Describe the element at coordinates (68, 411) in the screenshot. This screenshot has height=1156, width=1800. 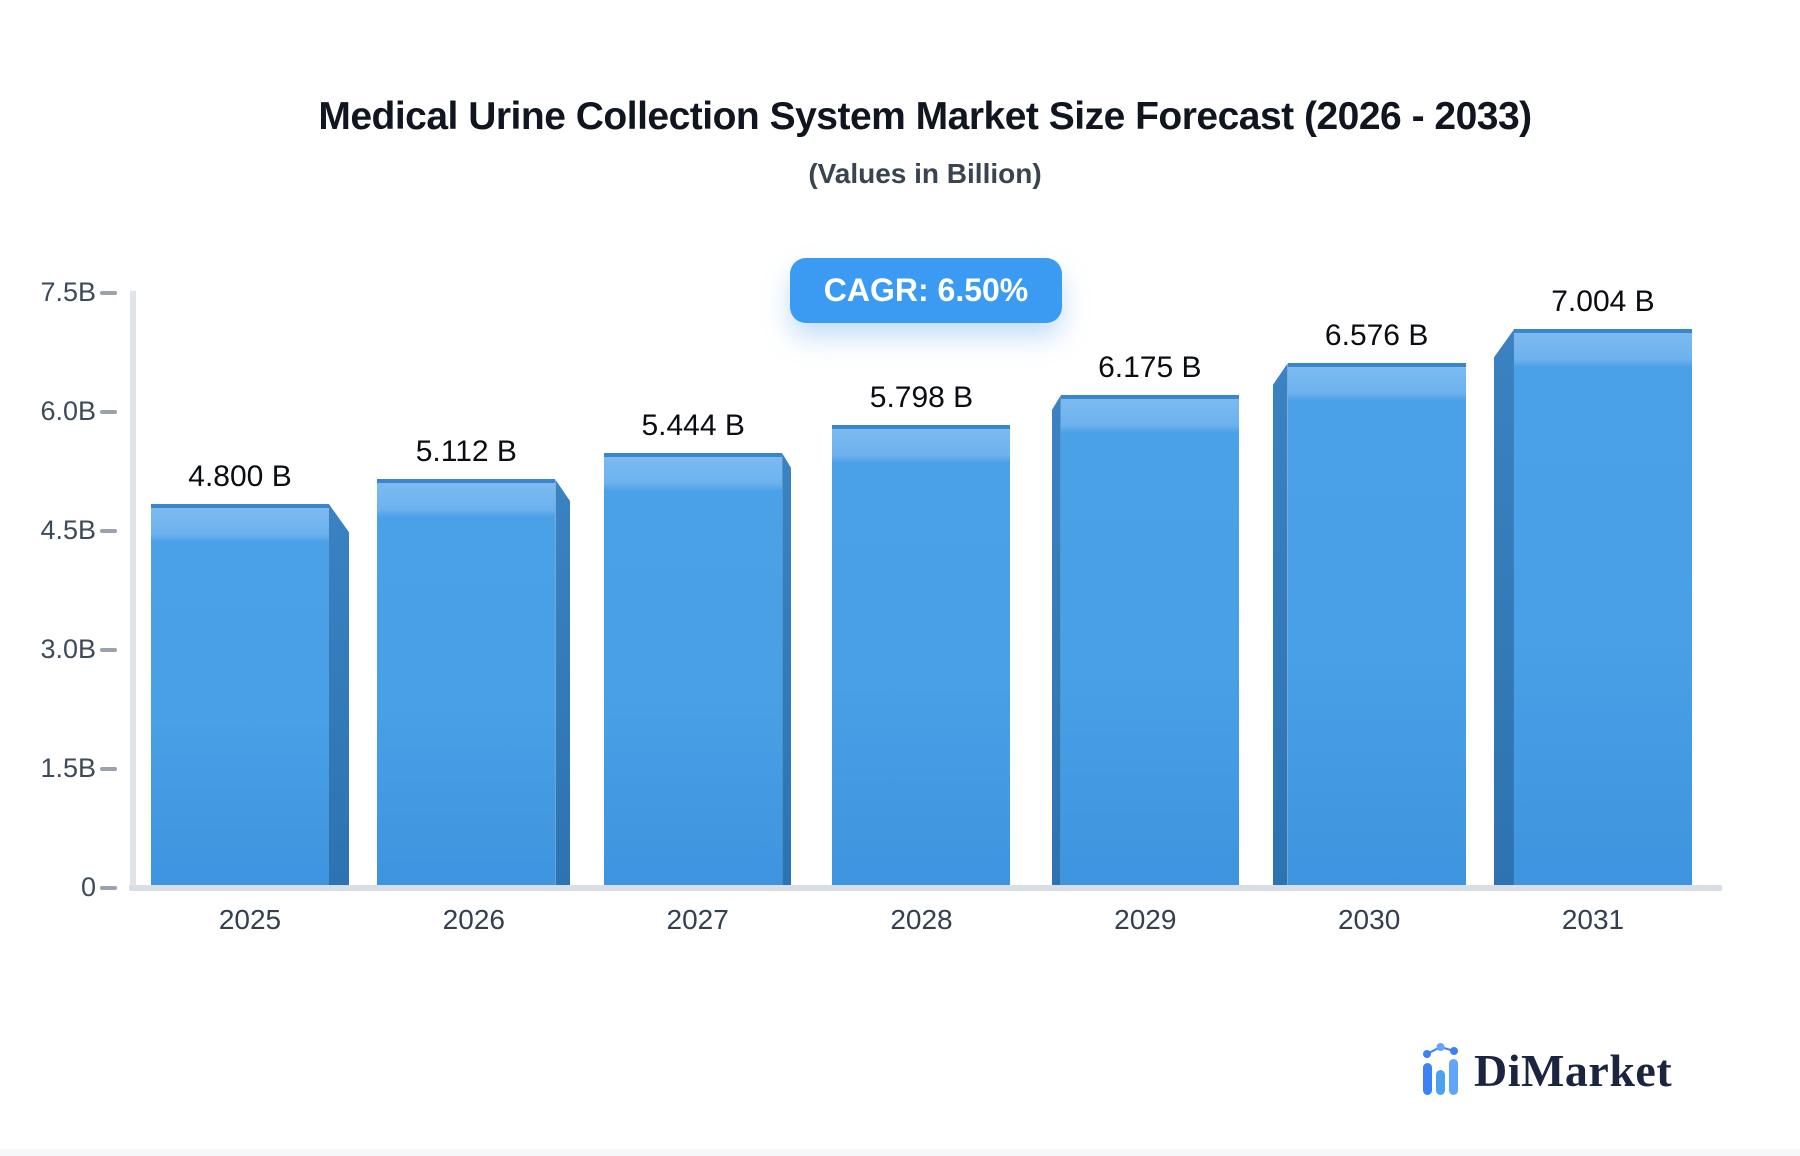
I see `y-tick-label: 6.0B` at that location.